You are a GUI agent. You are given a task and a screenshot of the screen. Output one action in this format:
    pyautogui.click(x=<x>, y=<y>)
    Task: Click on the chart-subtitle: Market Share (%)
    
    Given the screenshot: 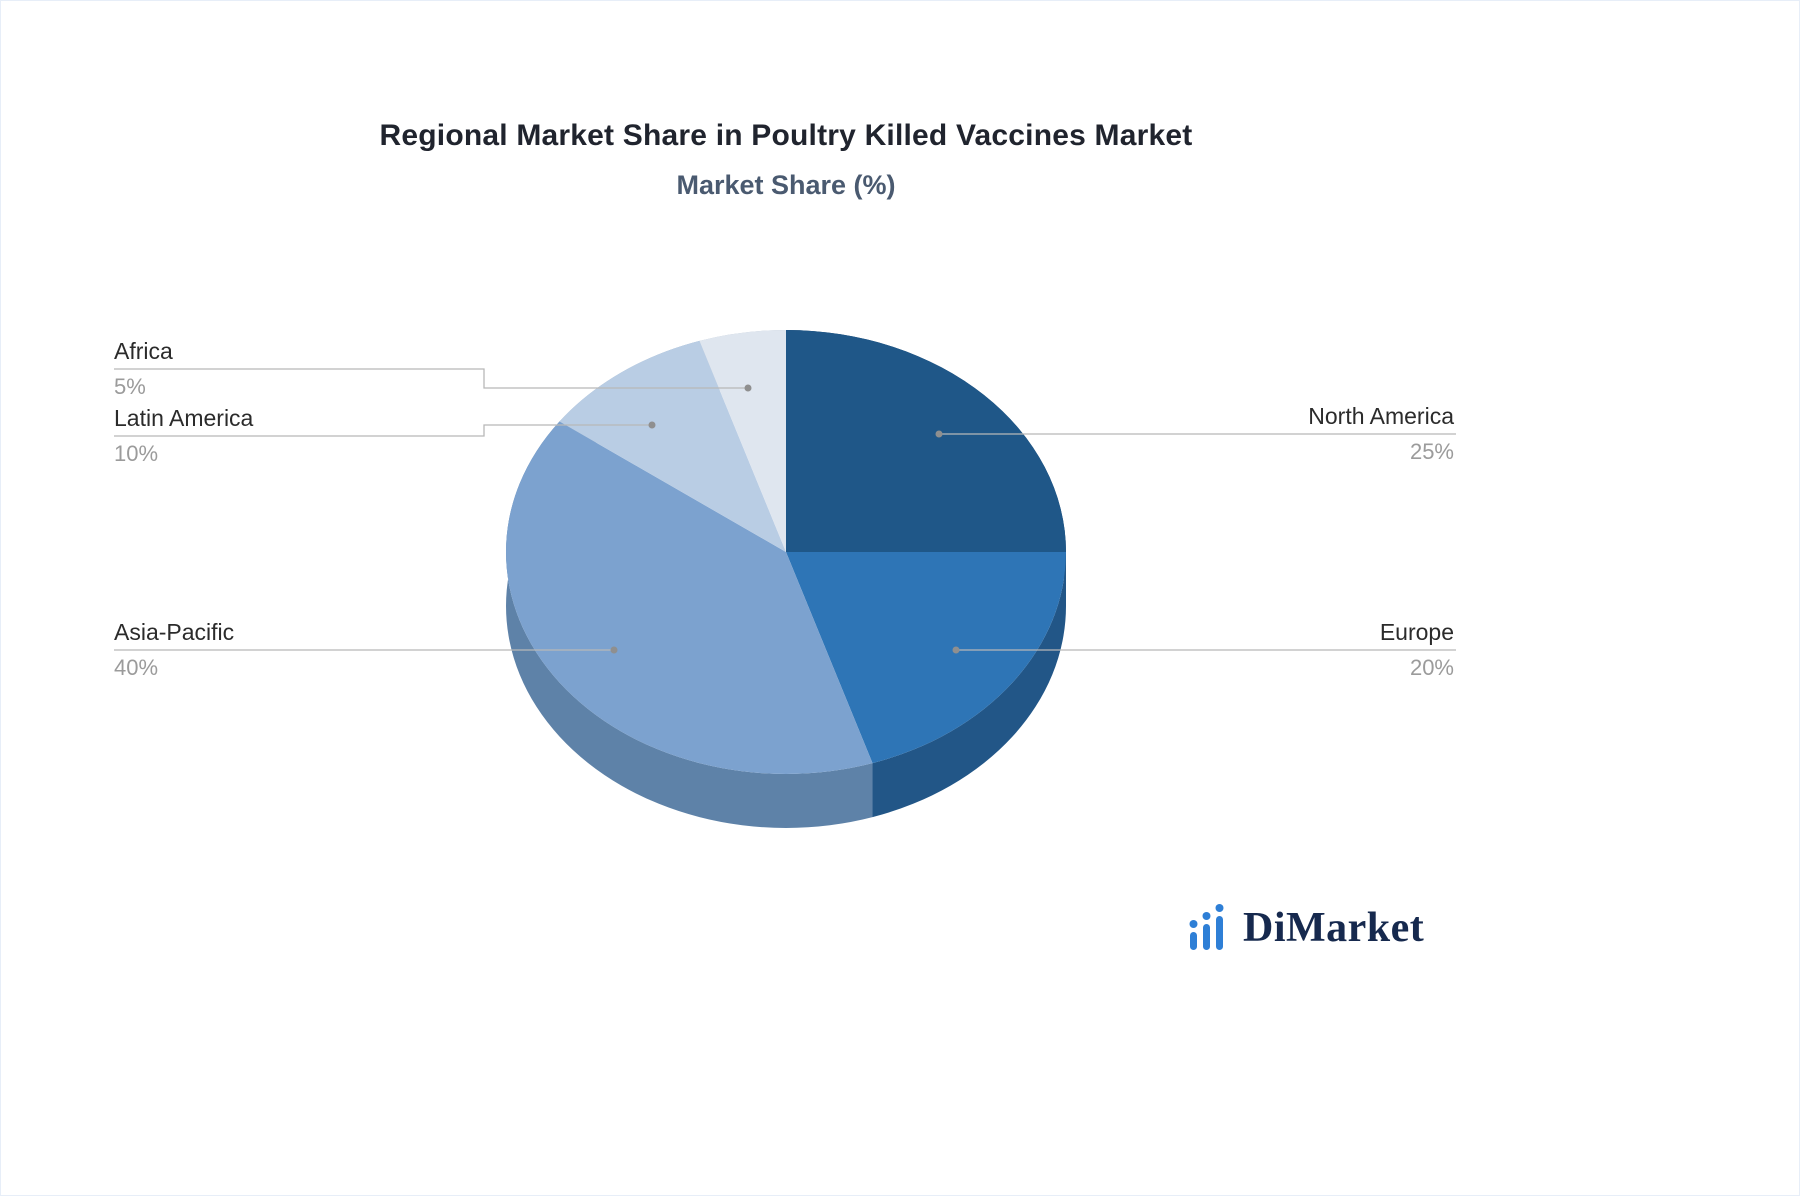 What is the action you would take?
    pyautogui.click(x=786, y=185)
    